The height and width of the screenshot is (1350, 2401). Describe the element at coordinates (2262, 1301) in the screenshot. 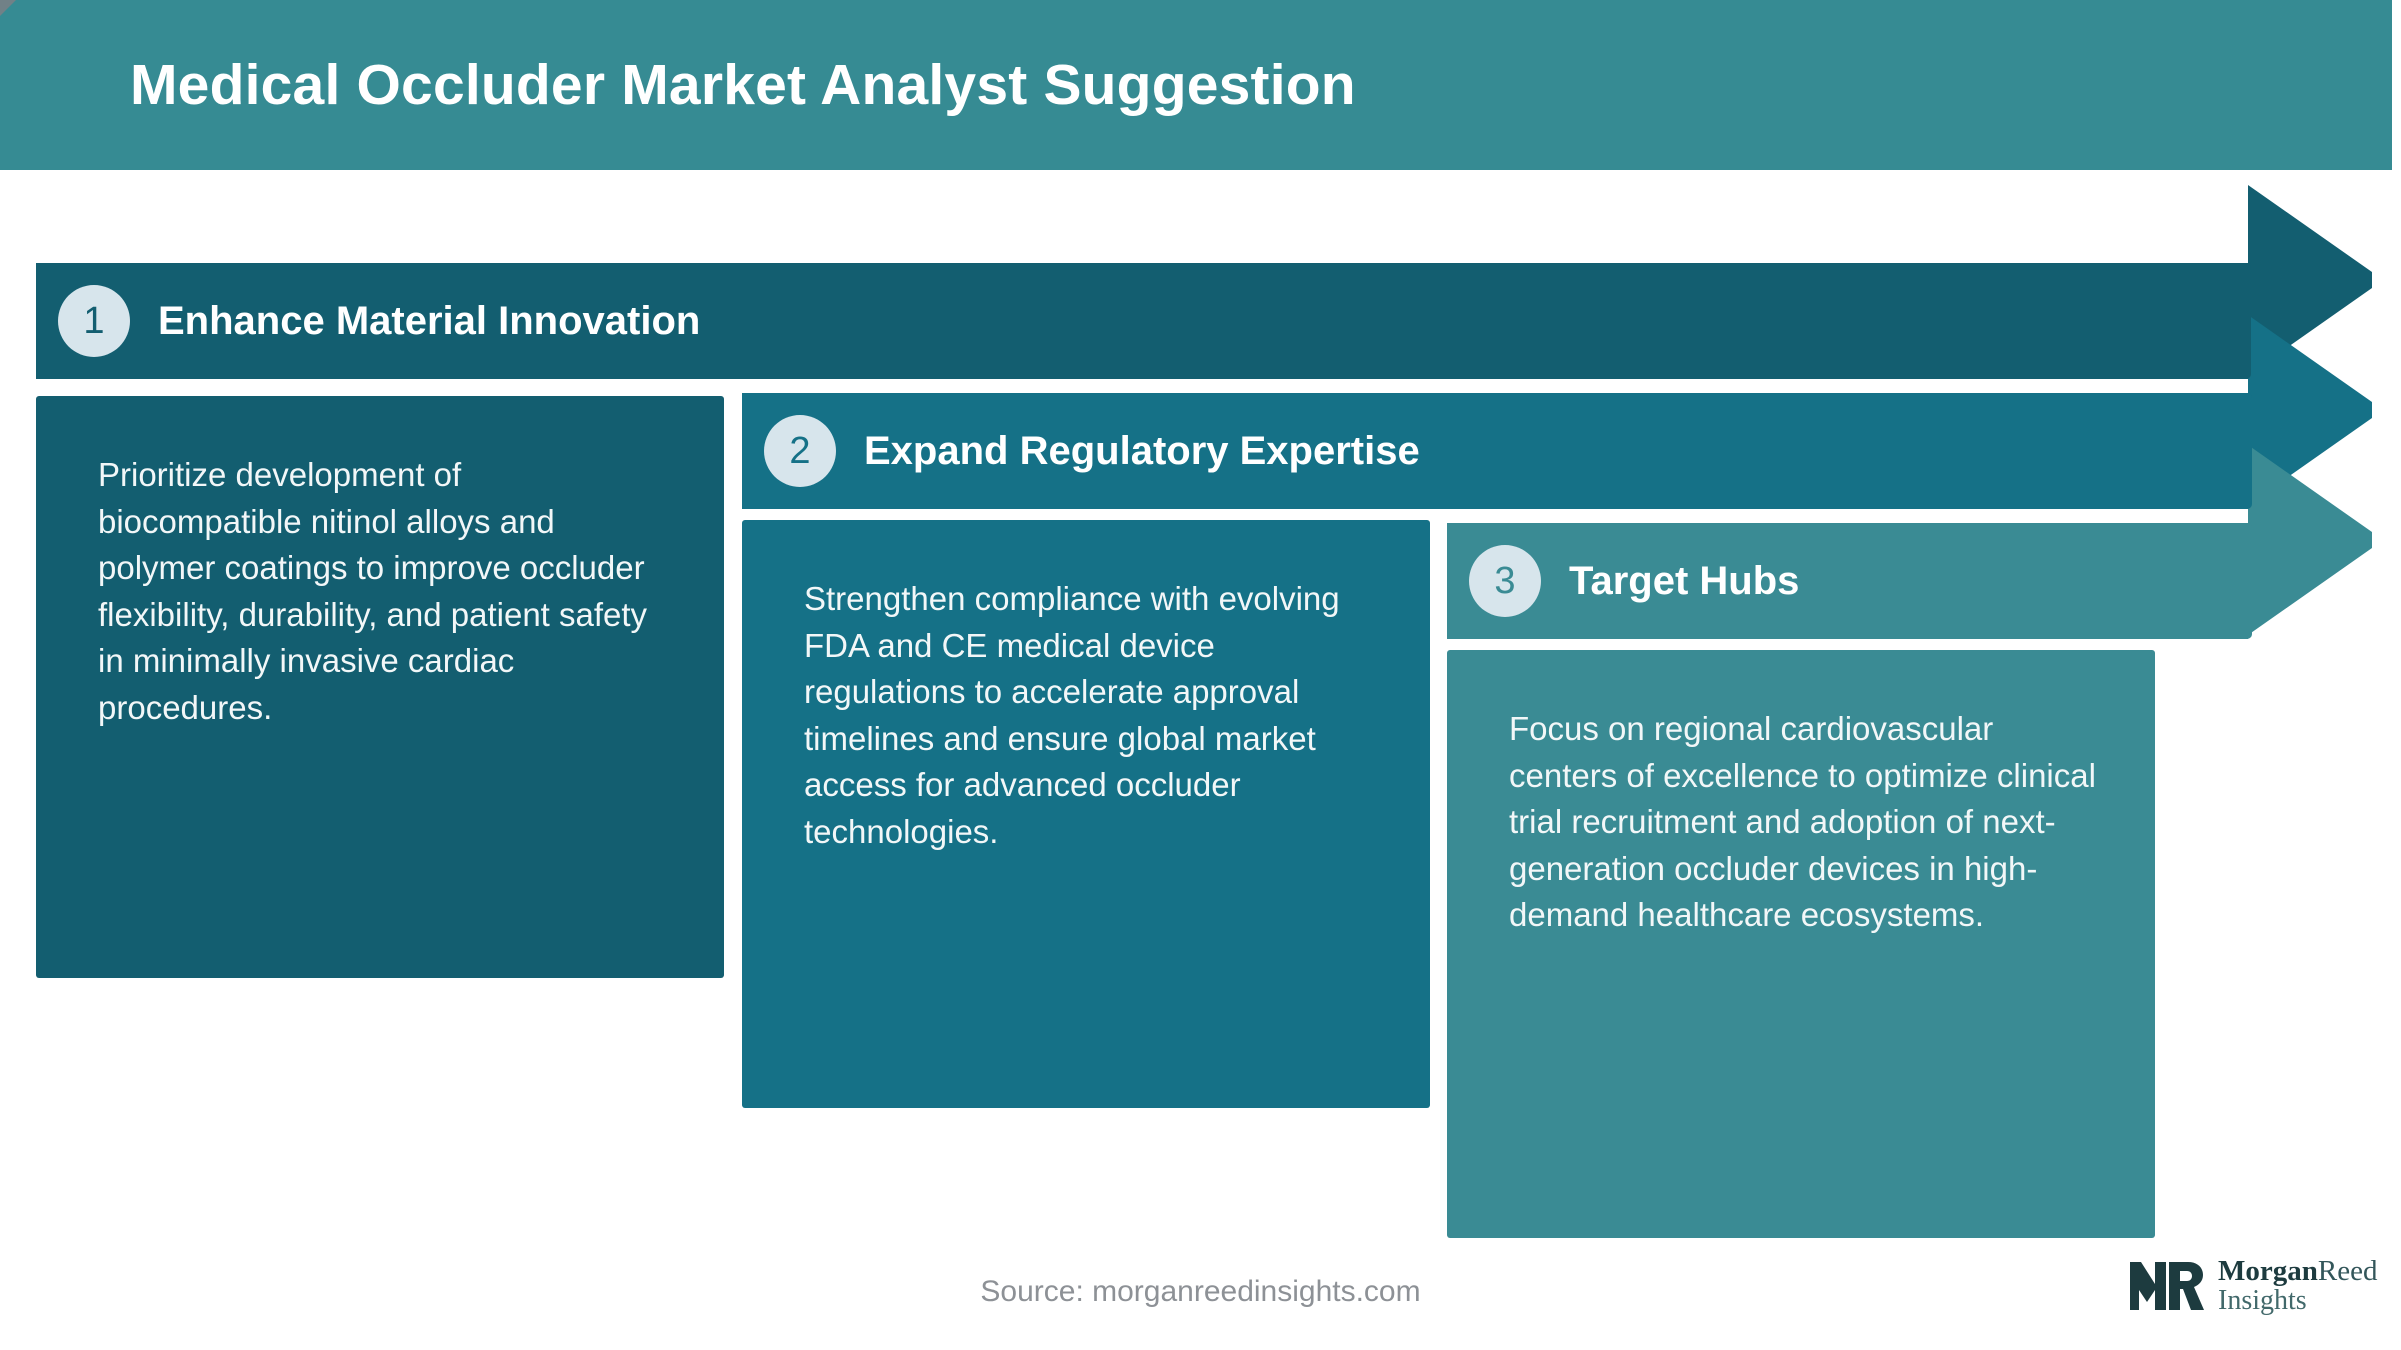

I see `logo-line-secondary: Insights` at that location.